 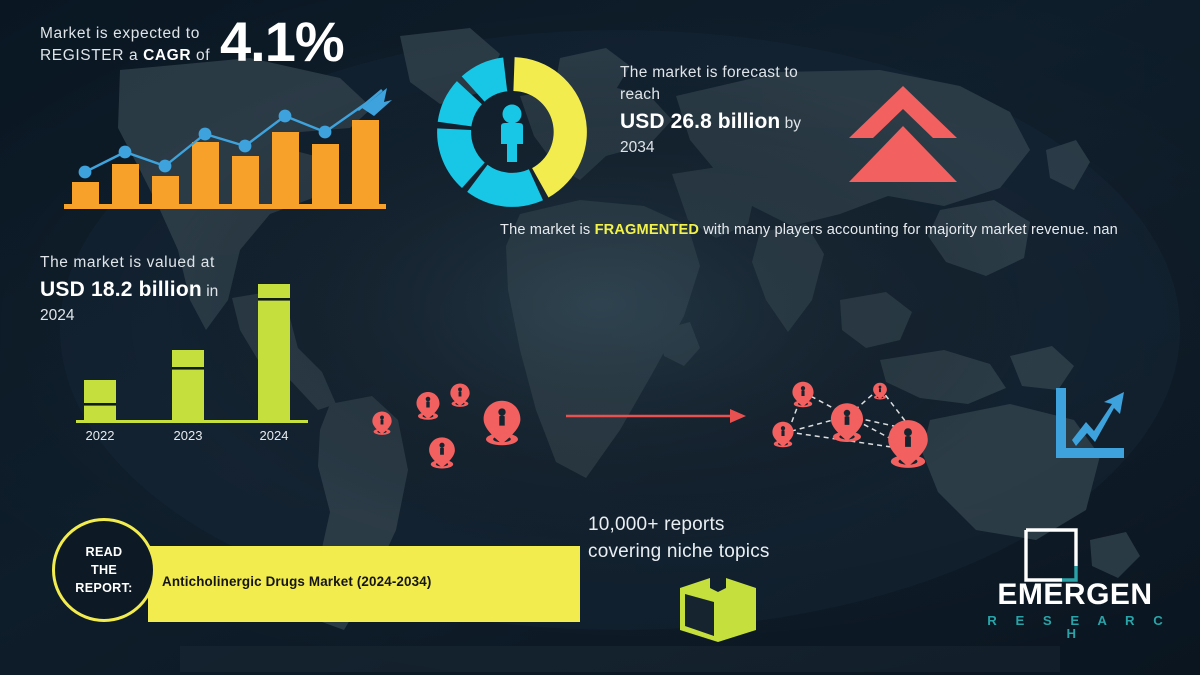 I want to click on cagr-keyword: CAGR, so click(x=167, y=55).